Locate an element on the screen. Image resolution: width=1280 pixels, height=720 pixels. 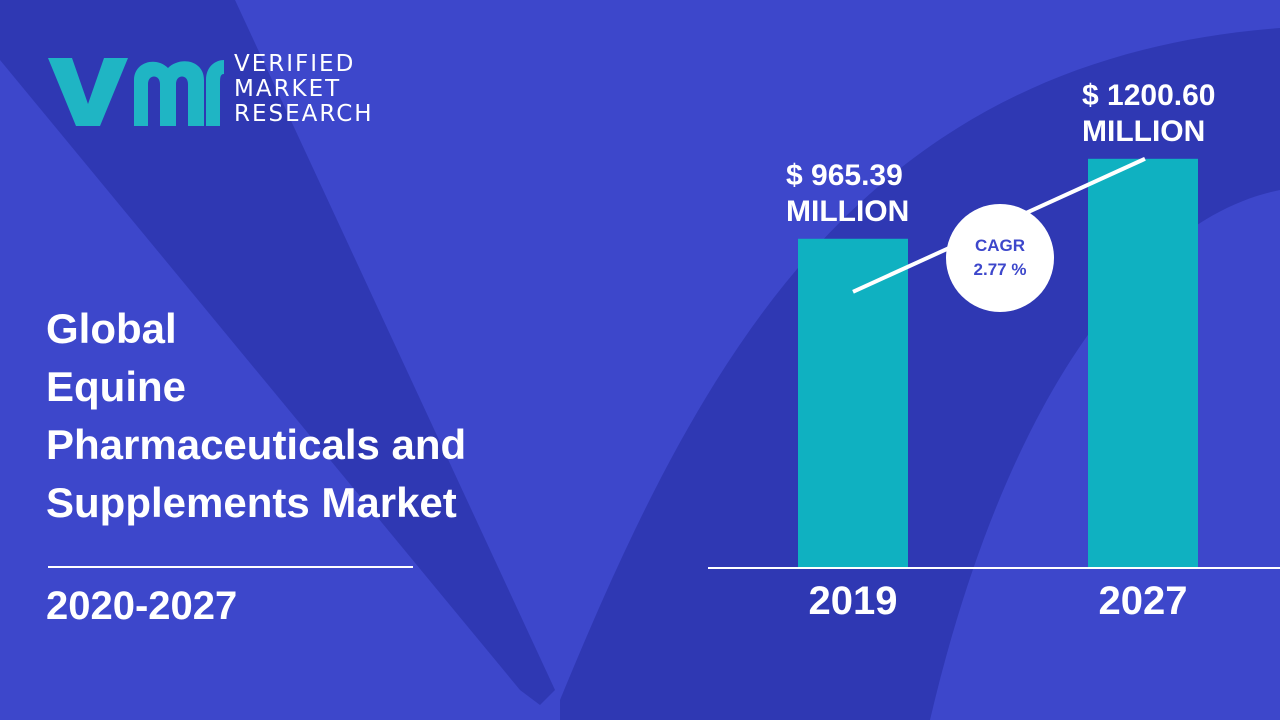
data-label-amount-2019: $ 965.39 is located at coordinates (844, 175).